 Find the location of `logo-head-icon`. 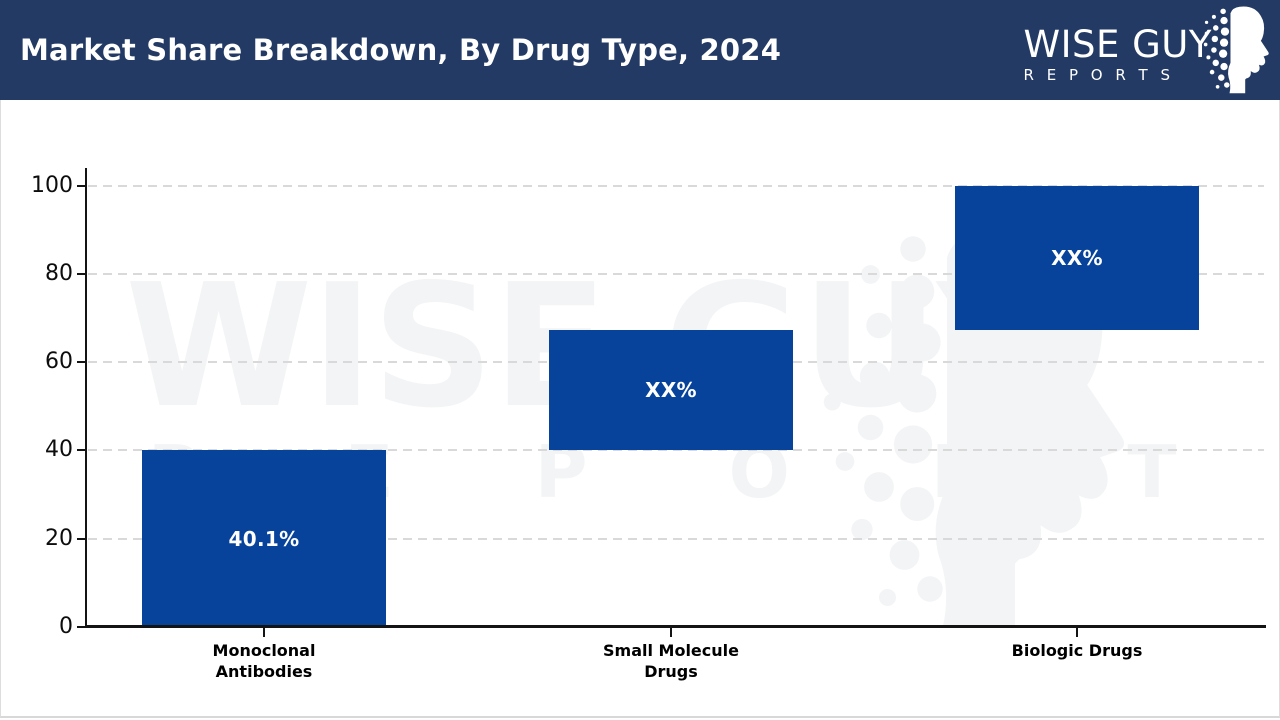

logo-head-icon is located at coordinates (1236, 50).